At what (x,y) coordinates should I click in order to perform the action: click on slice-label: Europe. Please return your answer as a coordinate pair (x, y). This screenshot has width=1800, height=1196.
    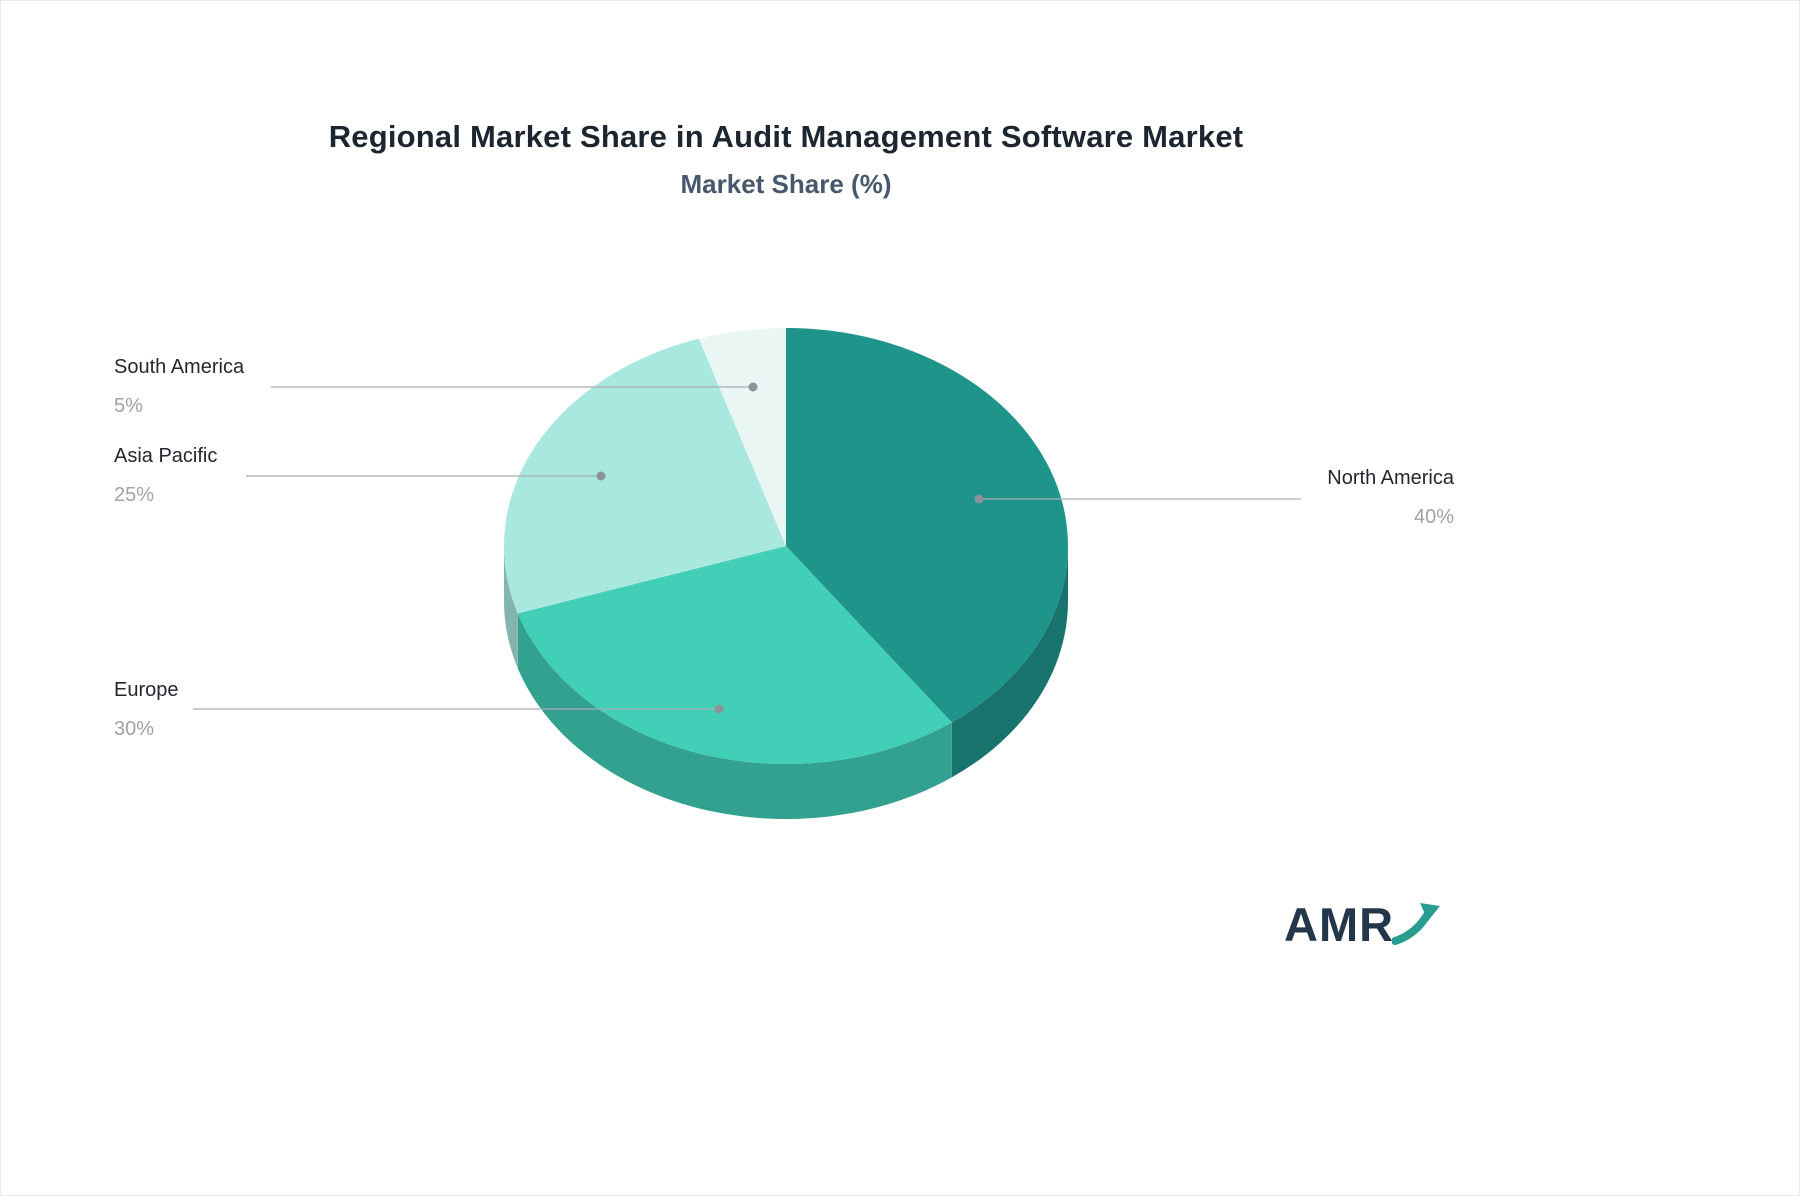
    Looking at the image, I should click on (146, 690).